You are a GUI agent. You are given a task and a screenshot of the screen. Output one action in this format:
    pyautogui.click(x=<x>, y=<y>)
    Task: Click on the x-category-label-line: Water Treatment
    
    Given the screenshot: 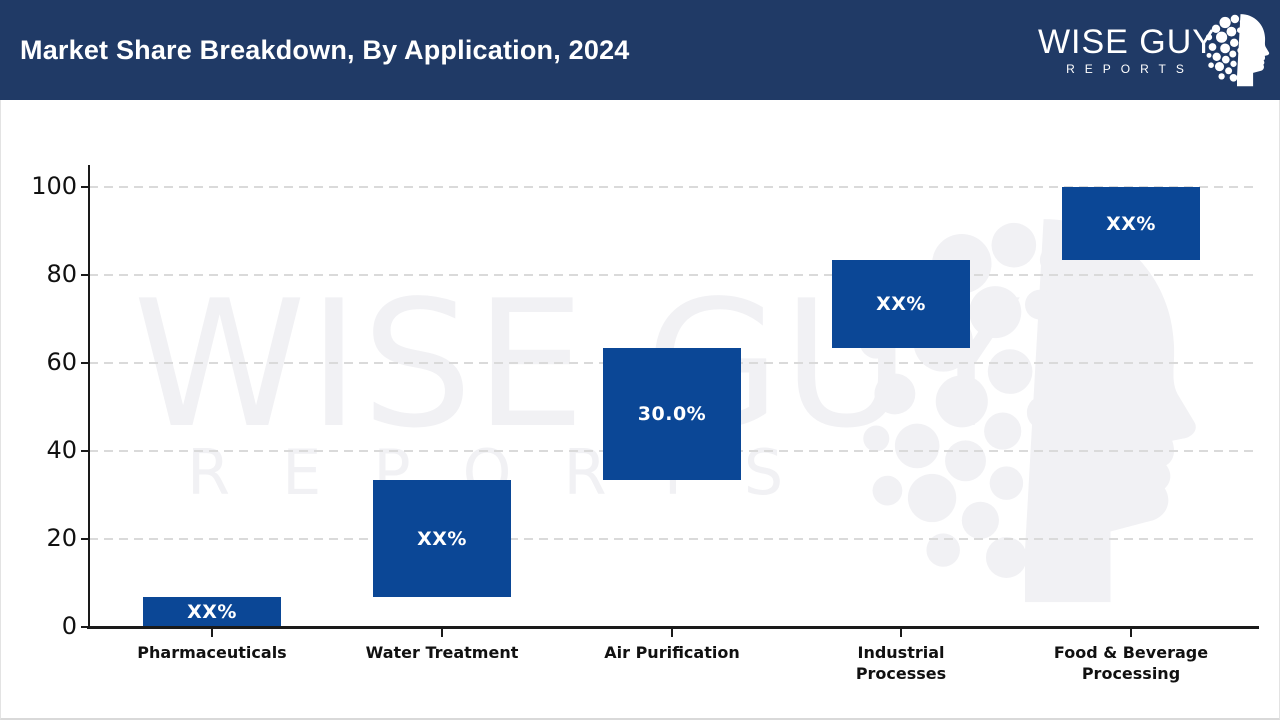 What is the action you would take?
    pyautogui.click(x=442, y=652)
    